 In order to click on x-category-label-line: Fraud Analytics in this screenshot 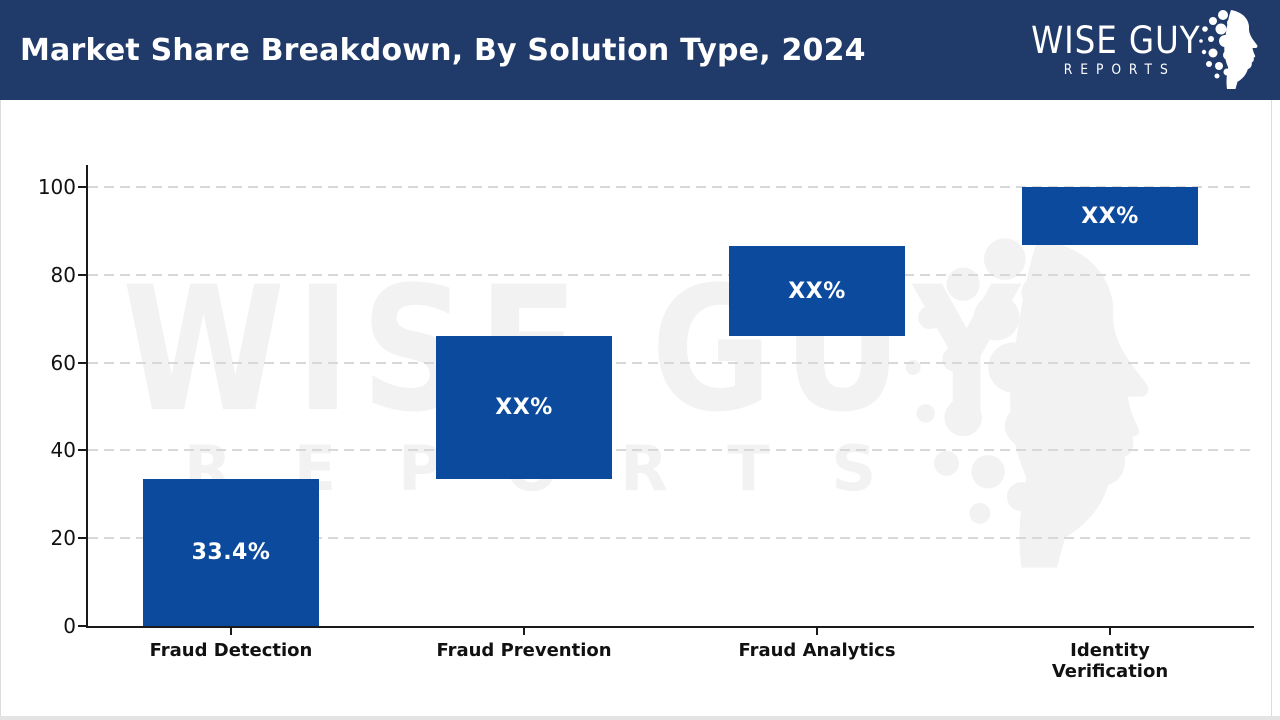, I will do `click(817, 650)`.